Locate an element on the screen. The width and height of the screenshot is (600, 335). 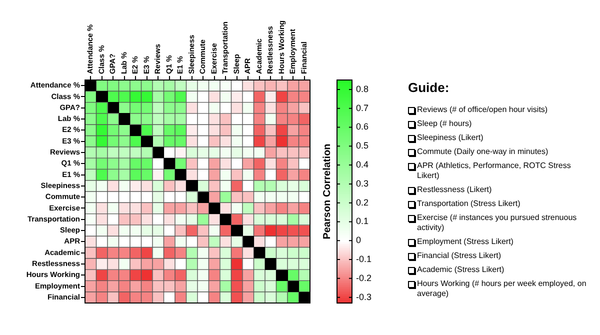
text: Reviews (# of office/open hour visits) is located at coordinates (482, 110).